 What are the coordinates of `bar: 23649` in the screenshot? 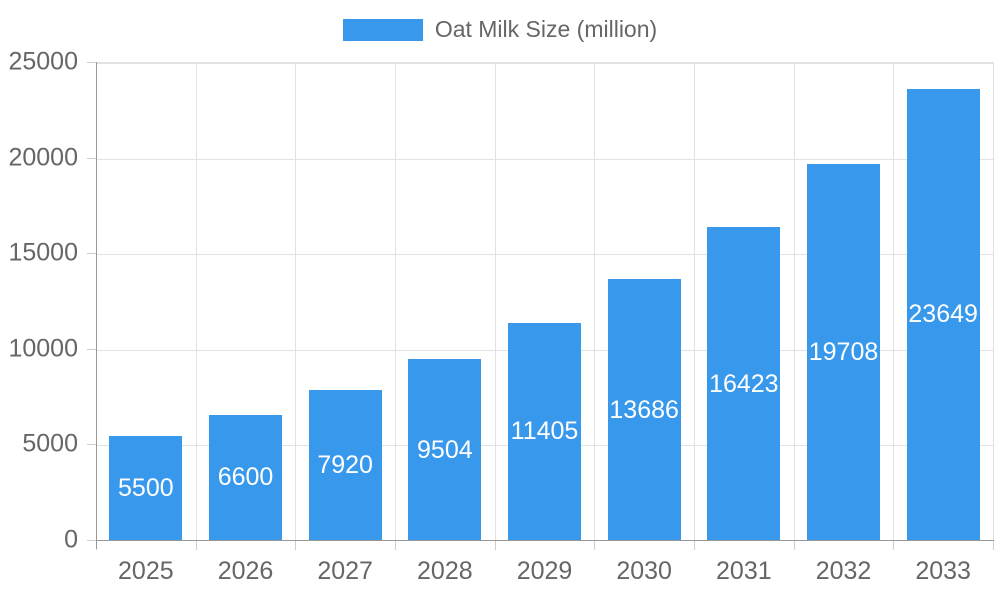 It's located at (943, 314).